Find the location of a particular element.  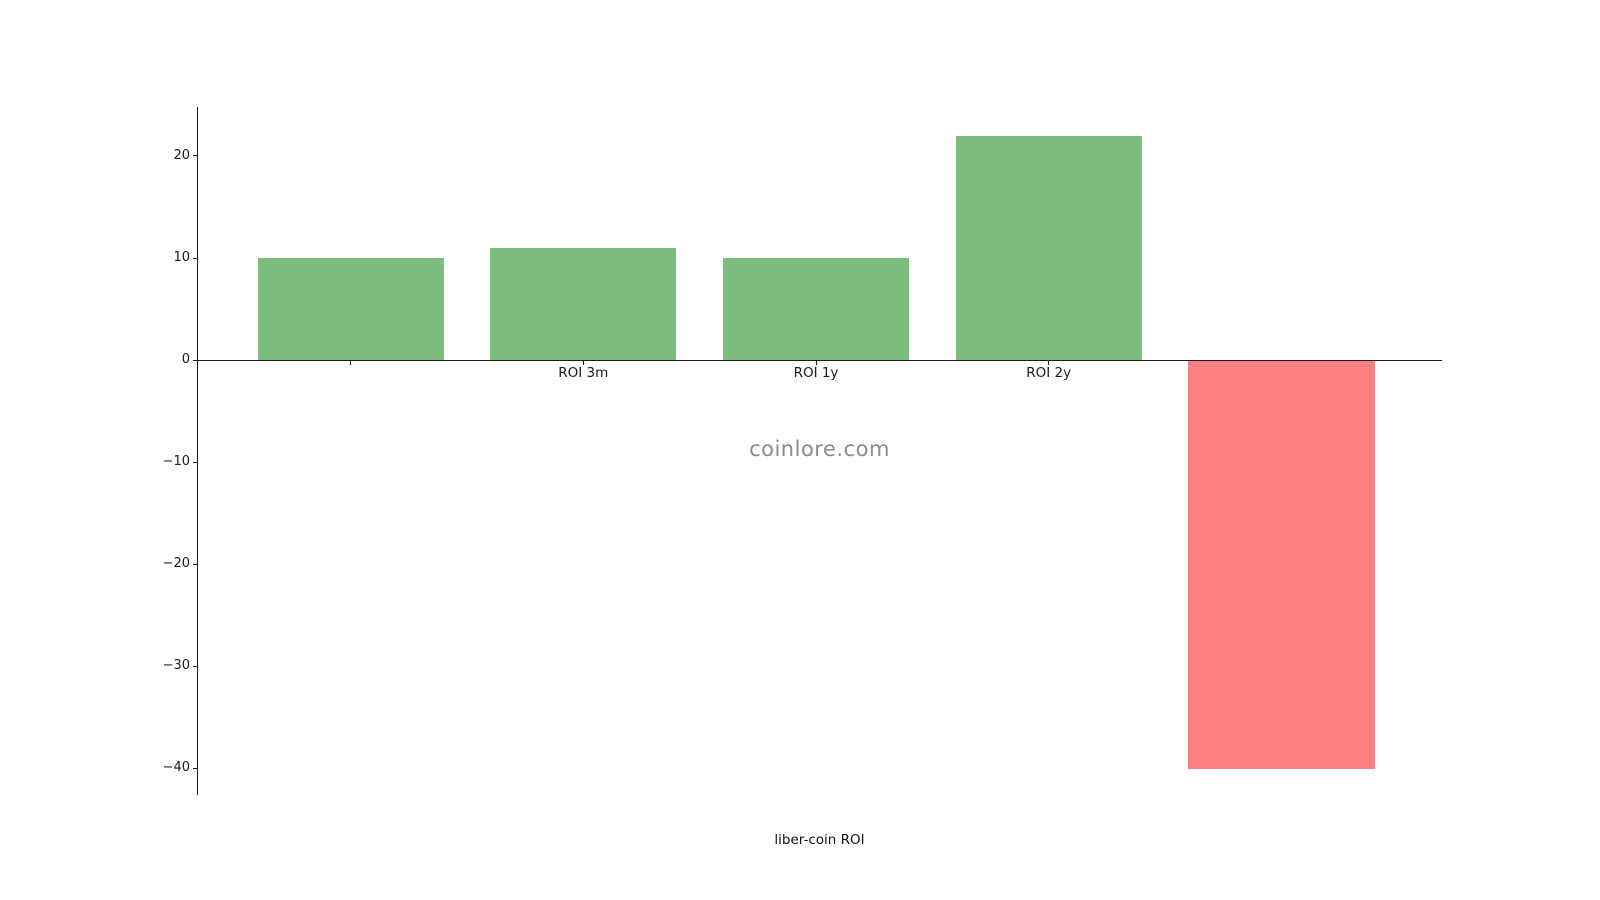

y-tick-label: −20 is located at coordinates (176, 564).